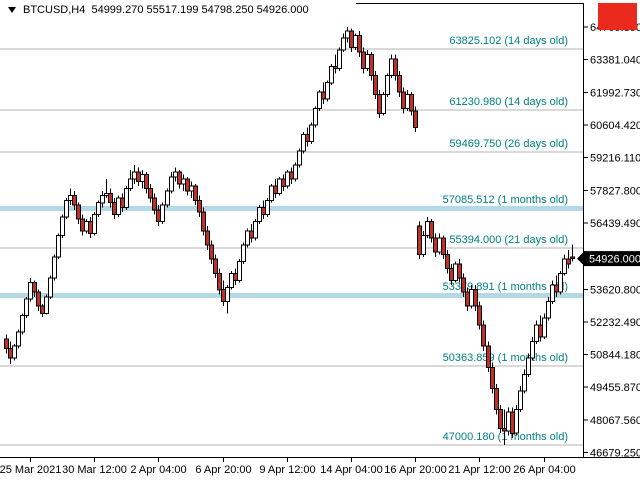 This screenshot has height=480, width=640. What do you see at coordinates (615, 454) in the screenshot?
I see `price-axis-label: 46679.250` at bounding box center [615, 454].